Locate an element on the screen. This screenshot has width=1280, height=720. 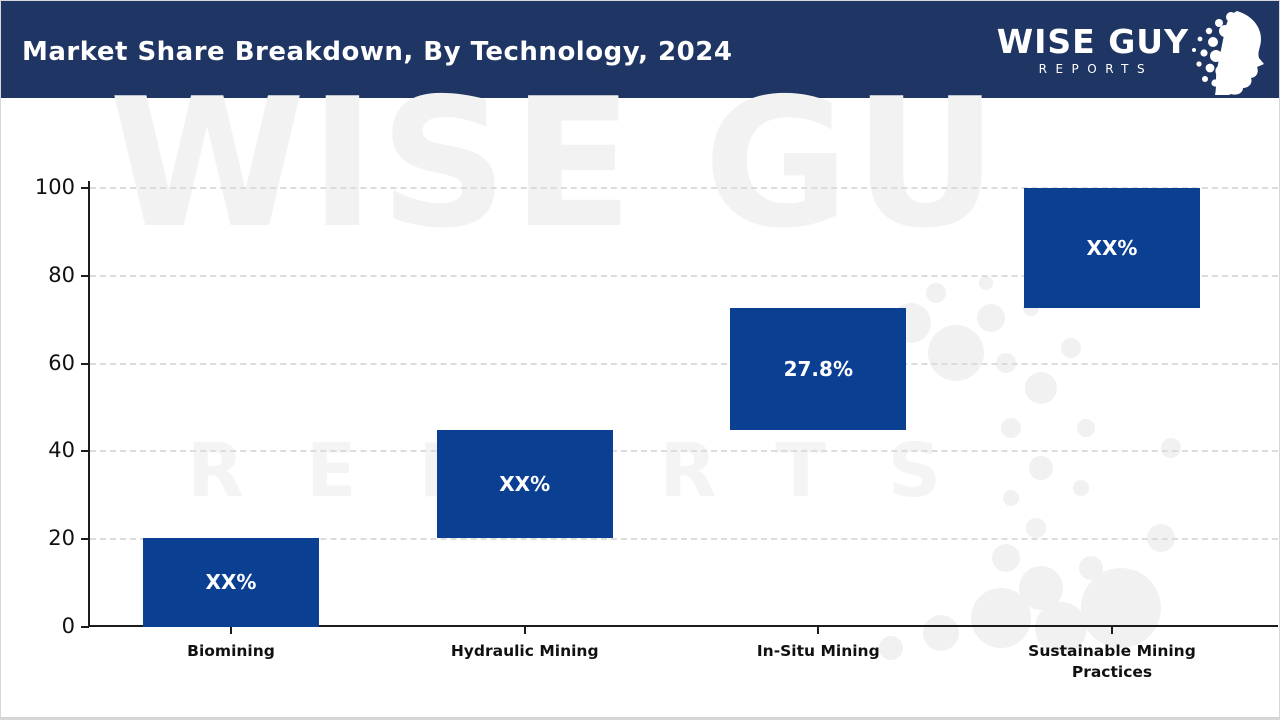
y-tick-label: 60 is located at coordinates (61, 362).